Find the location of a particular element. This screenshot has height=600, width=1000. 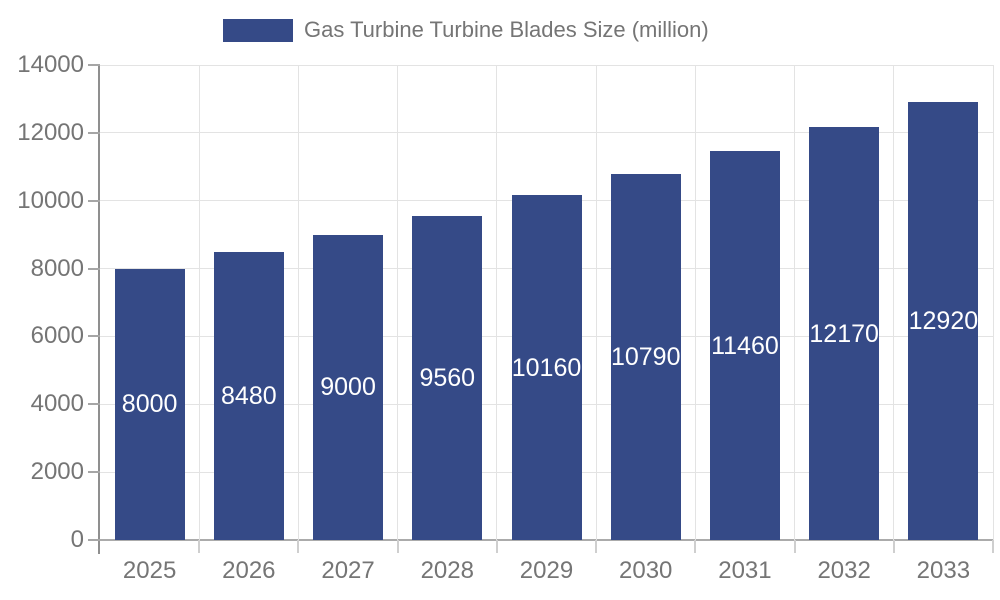

bar-value-label: 12170 is located at coordinates (844, 333).